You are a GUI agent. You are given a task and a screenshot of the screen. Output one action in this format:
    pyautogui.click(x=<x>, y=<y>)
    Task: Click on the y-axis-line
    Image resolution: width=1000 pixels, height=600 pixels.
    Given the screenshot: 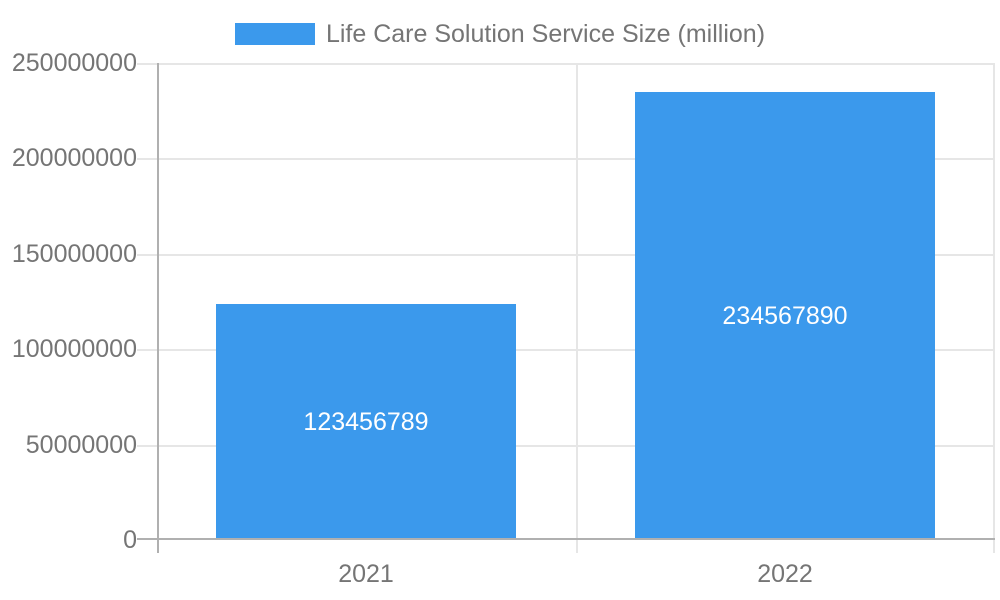 What is the action you would take?
    pyautogui.click(x=158, y=308)
    